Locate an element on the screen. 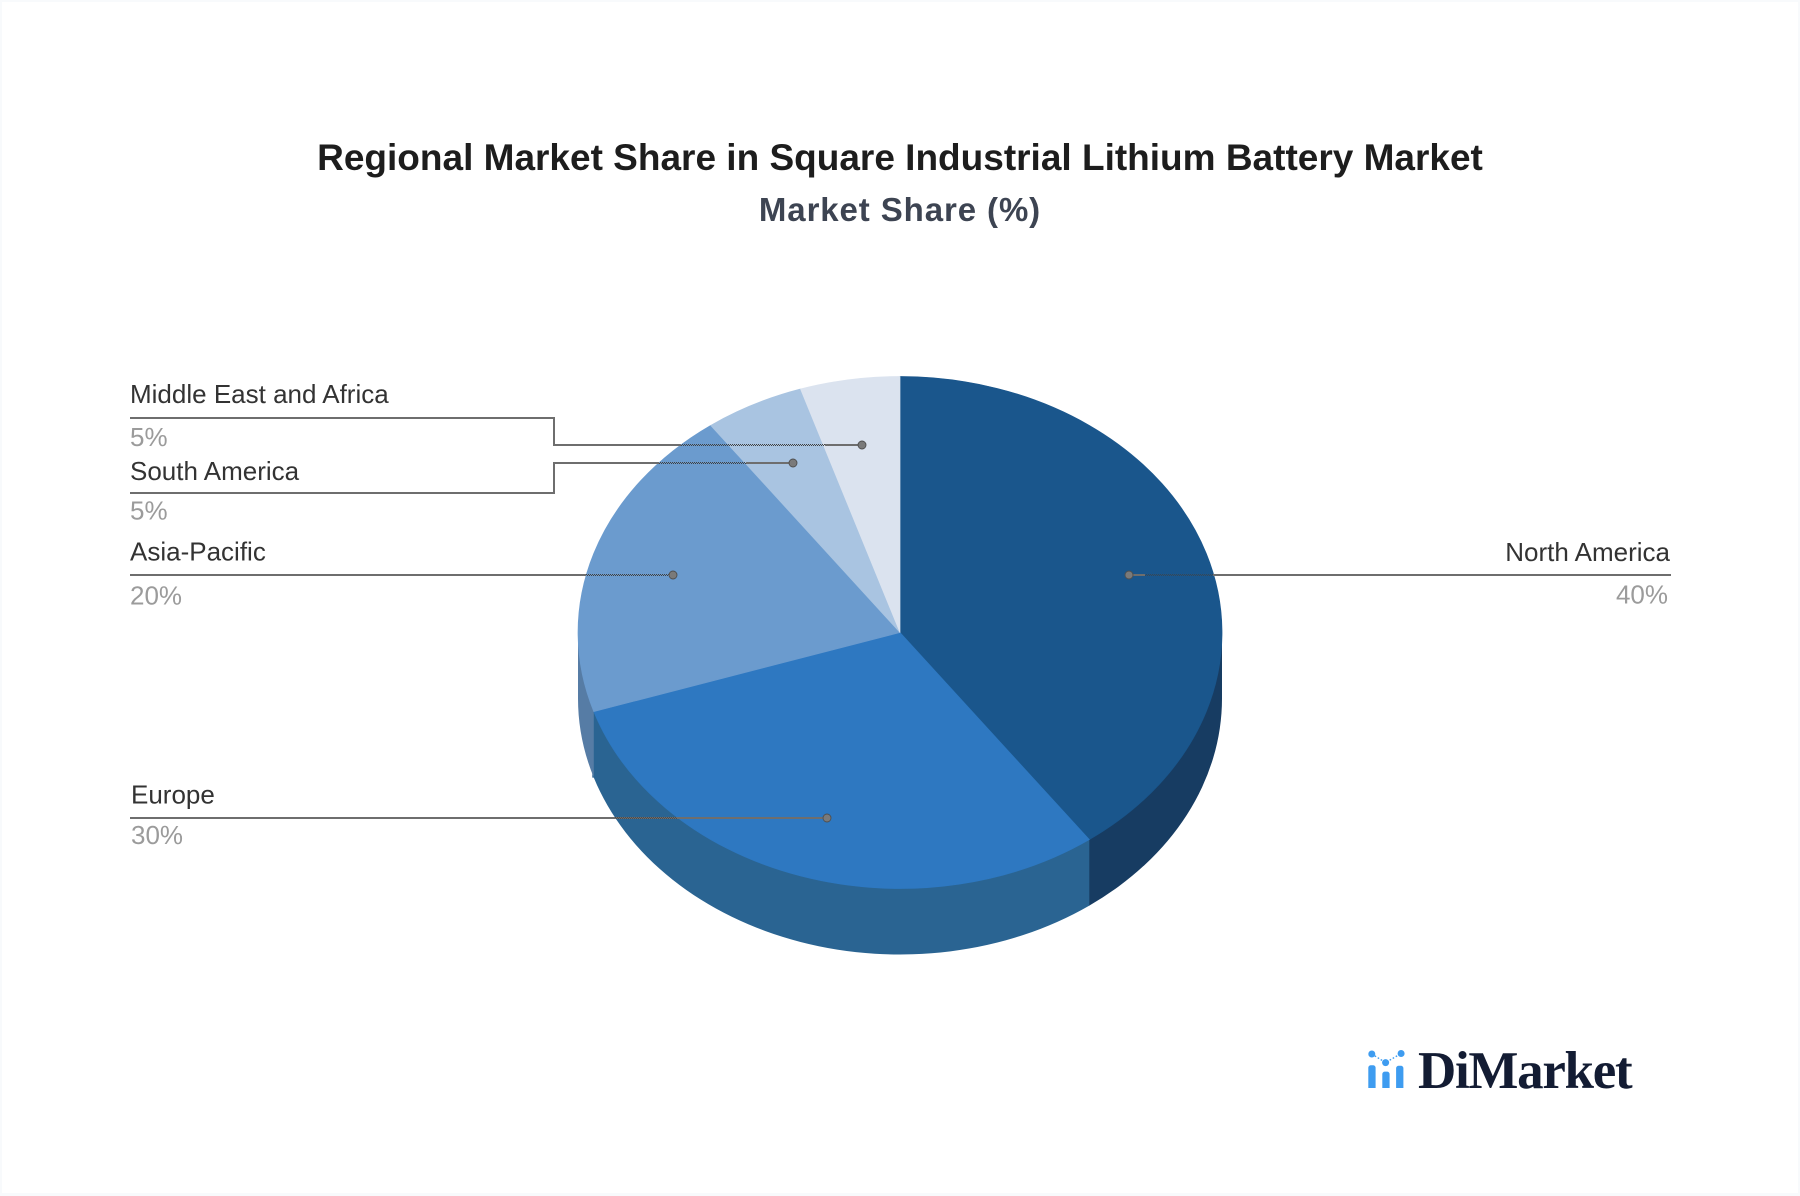  svg-text: South America is located at coordinates (215, 471).